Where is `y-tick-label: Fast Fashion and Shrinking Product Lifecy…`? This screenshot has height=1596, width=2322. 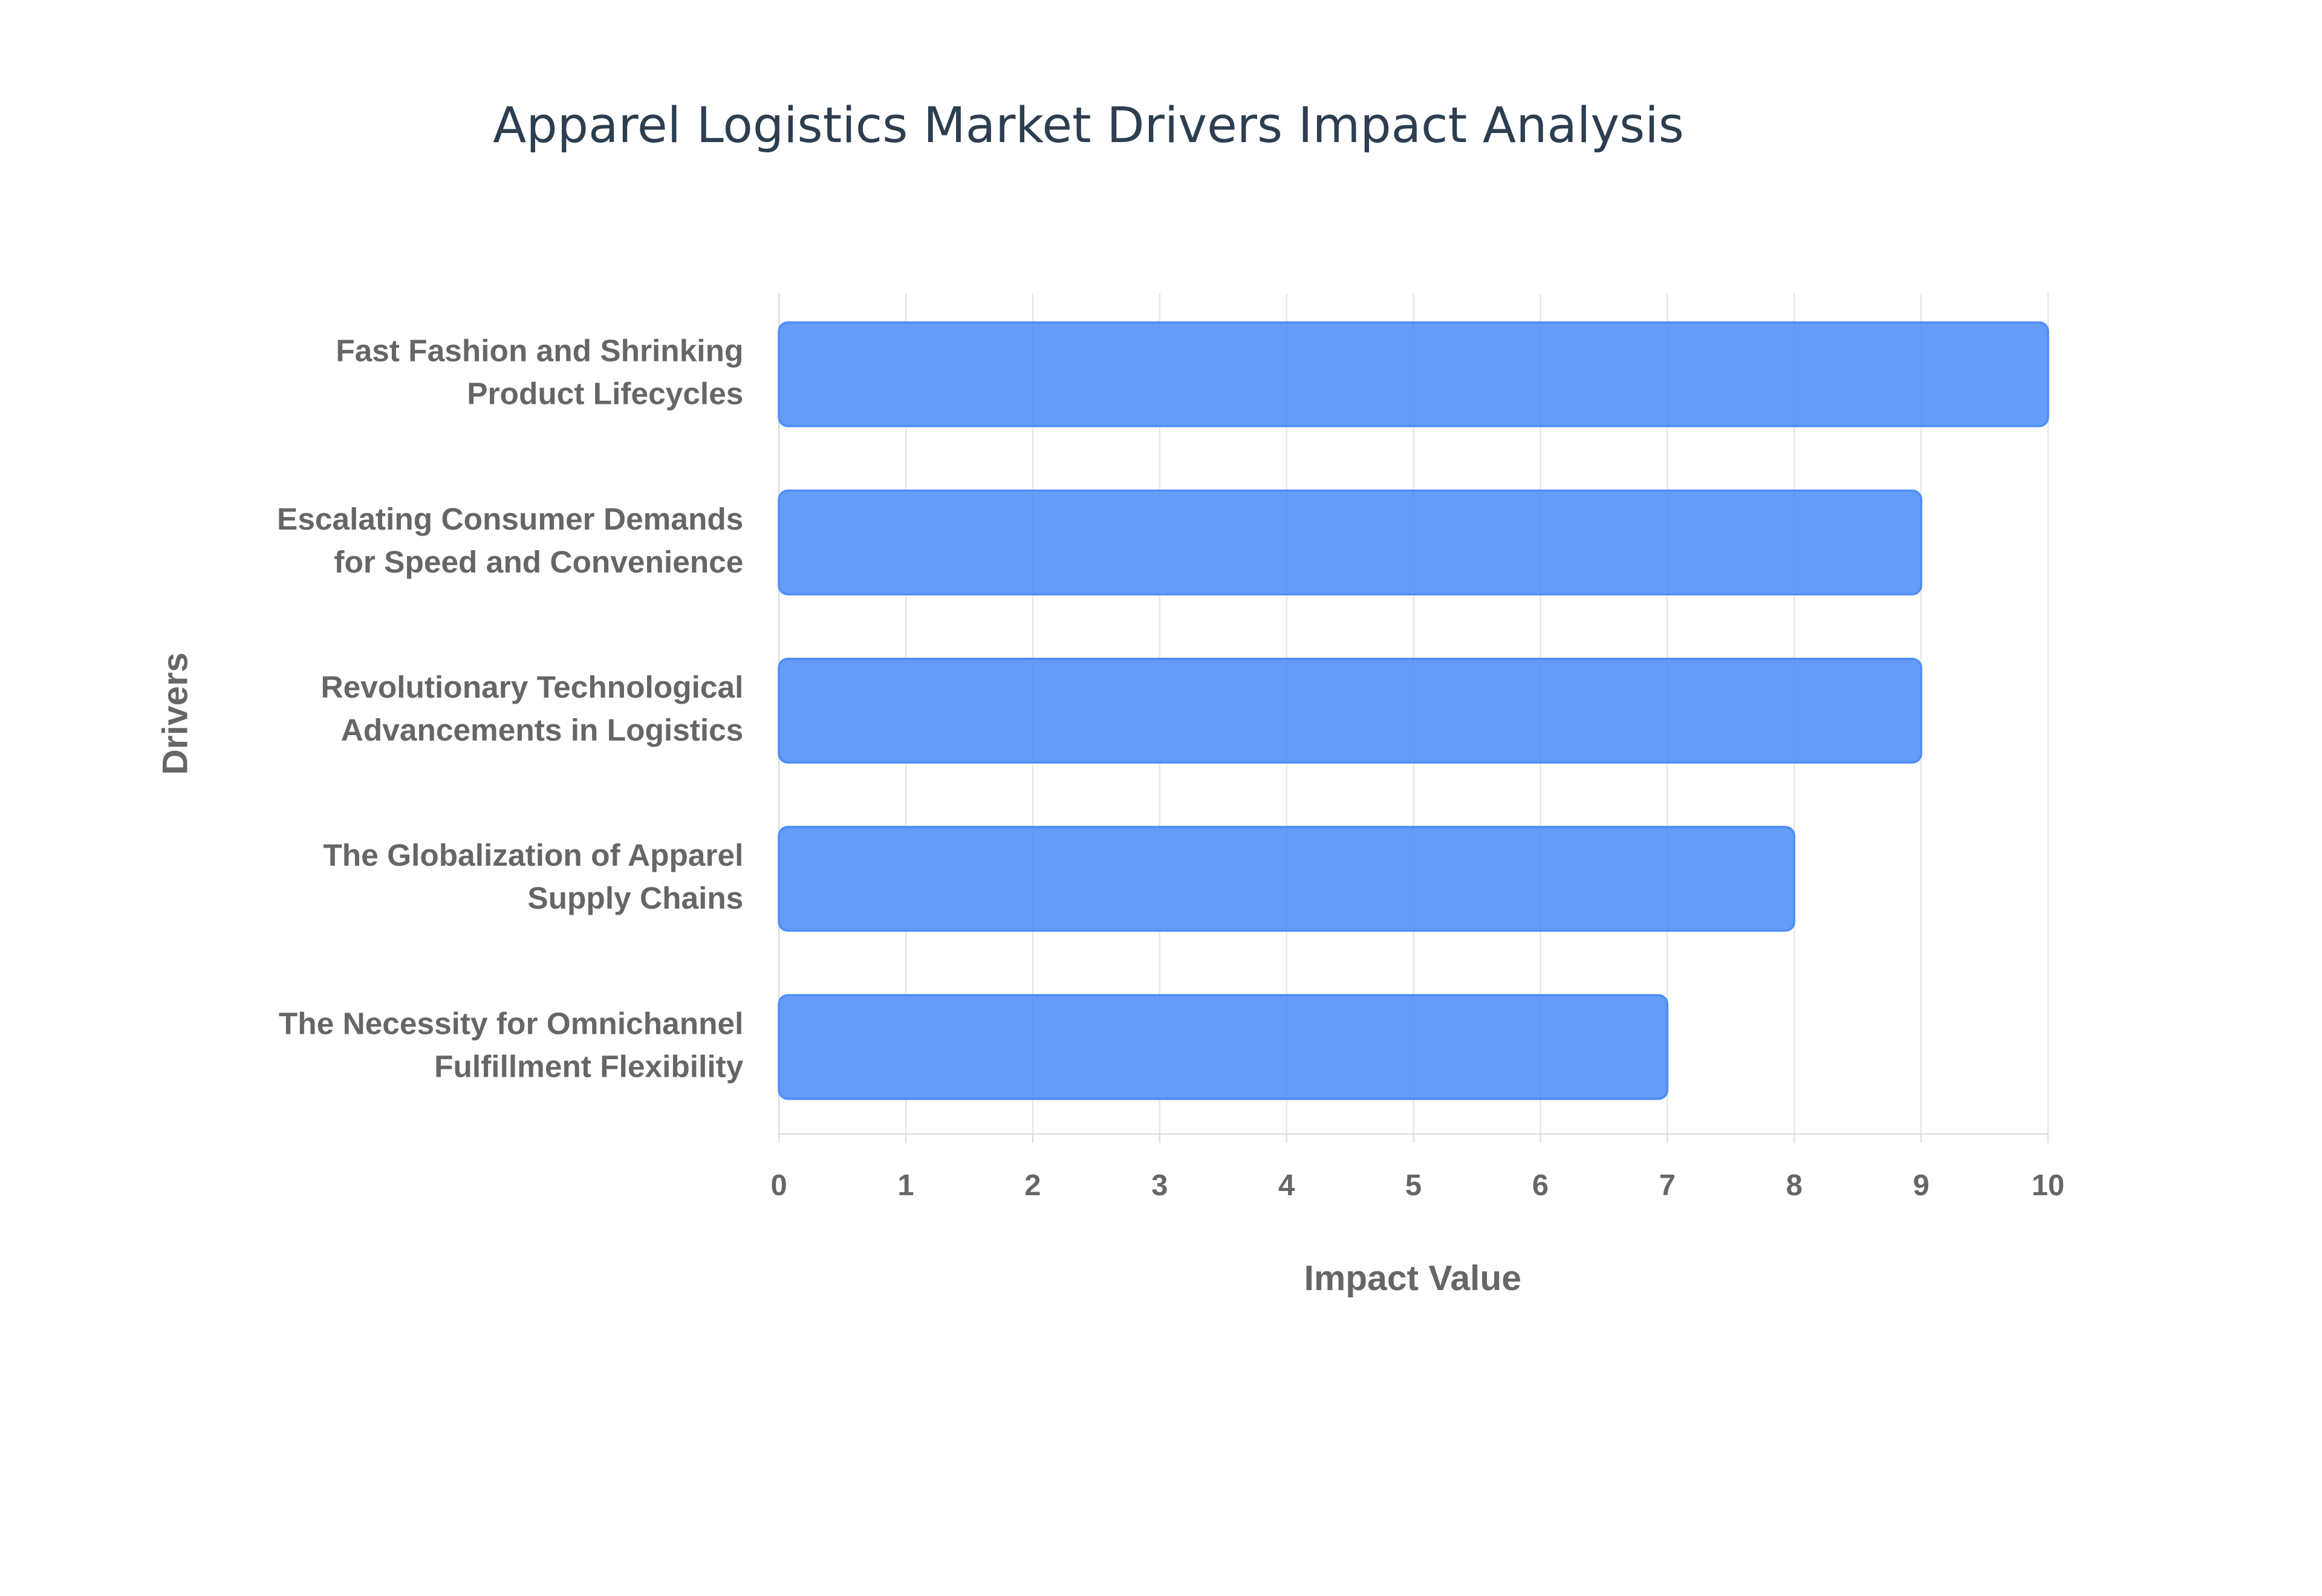
y-tick-label: Fast Fashion and Shrinking Product Lifecy… is located at coordinates (539, 371).